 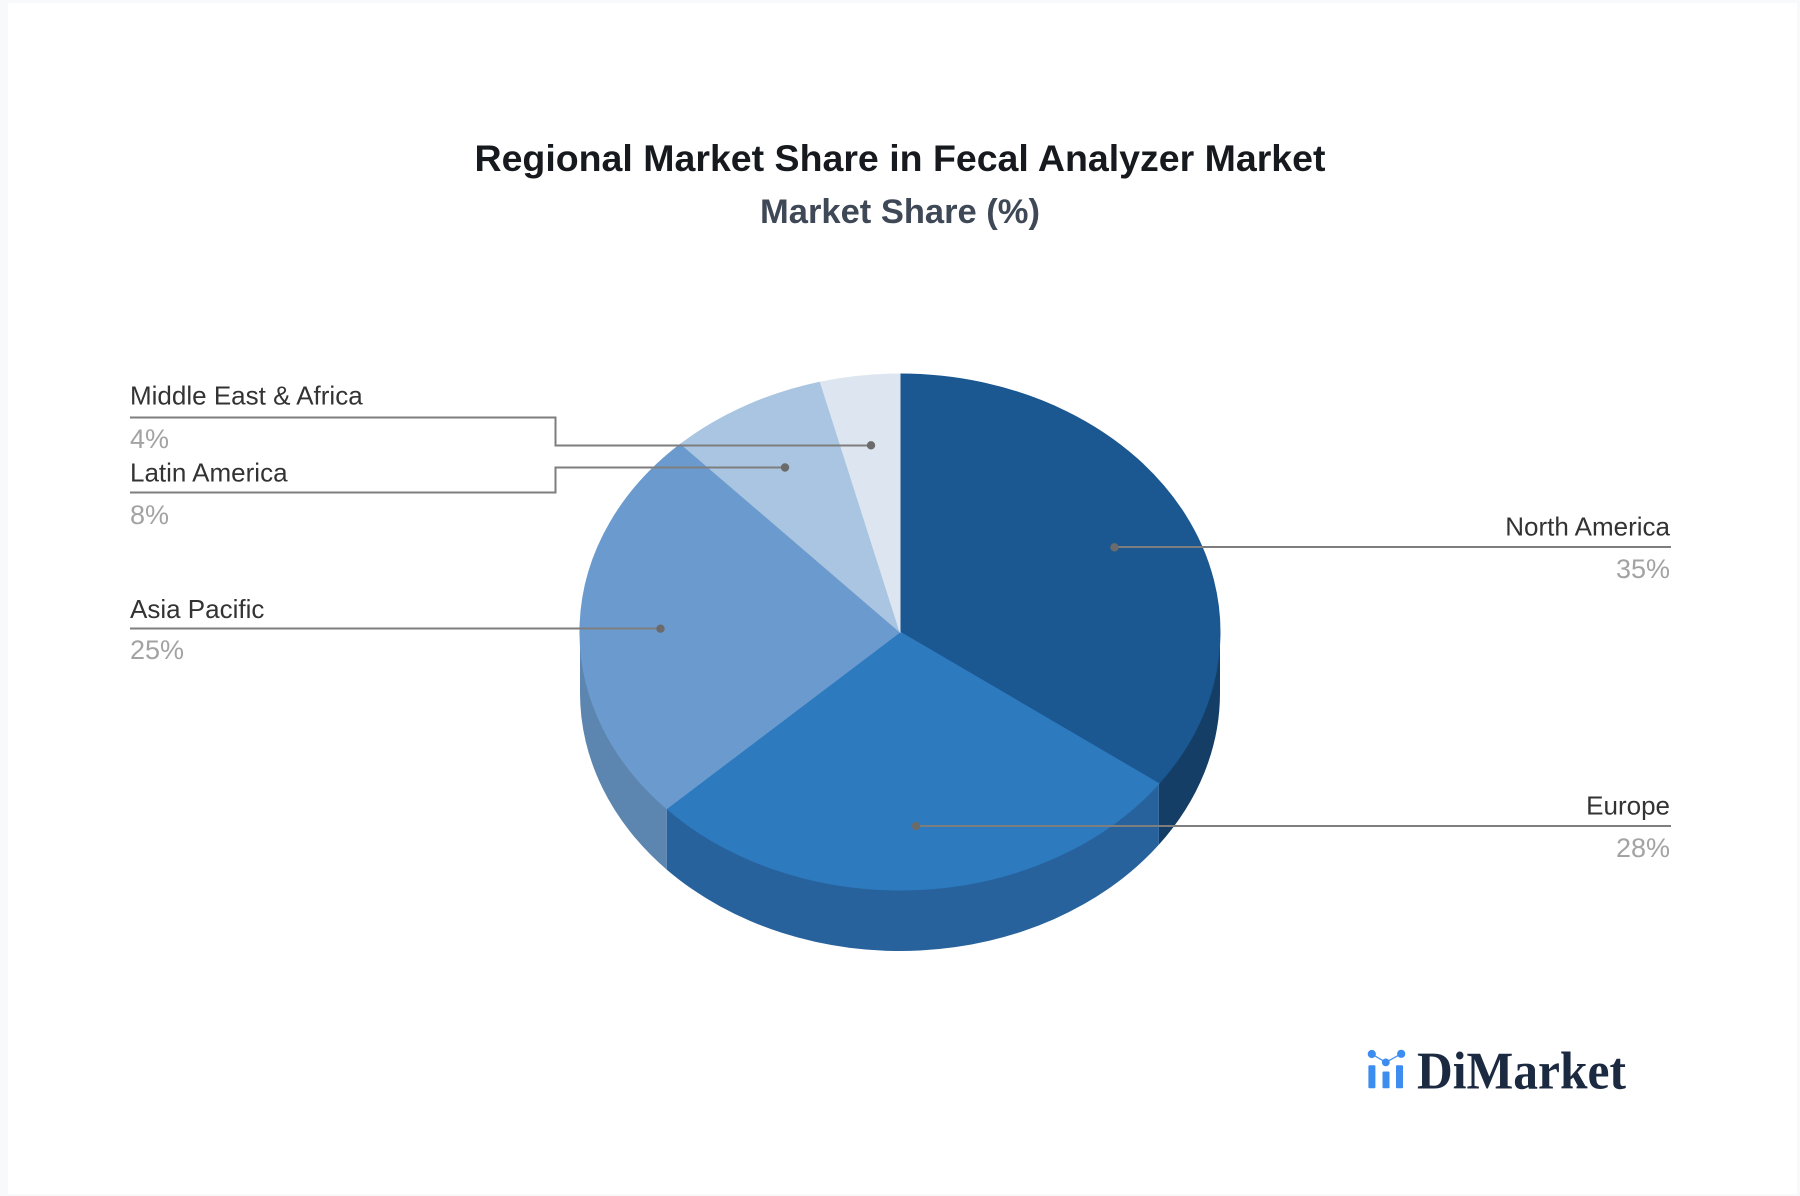 I want to click on svg-text: 25%, so click(x=157, y=650).